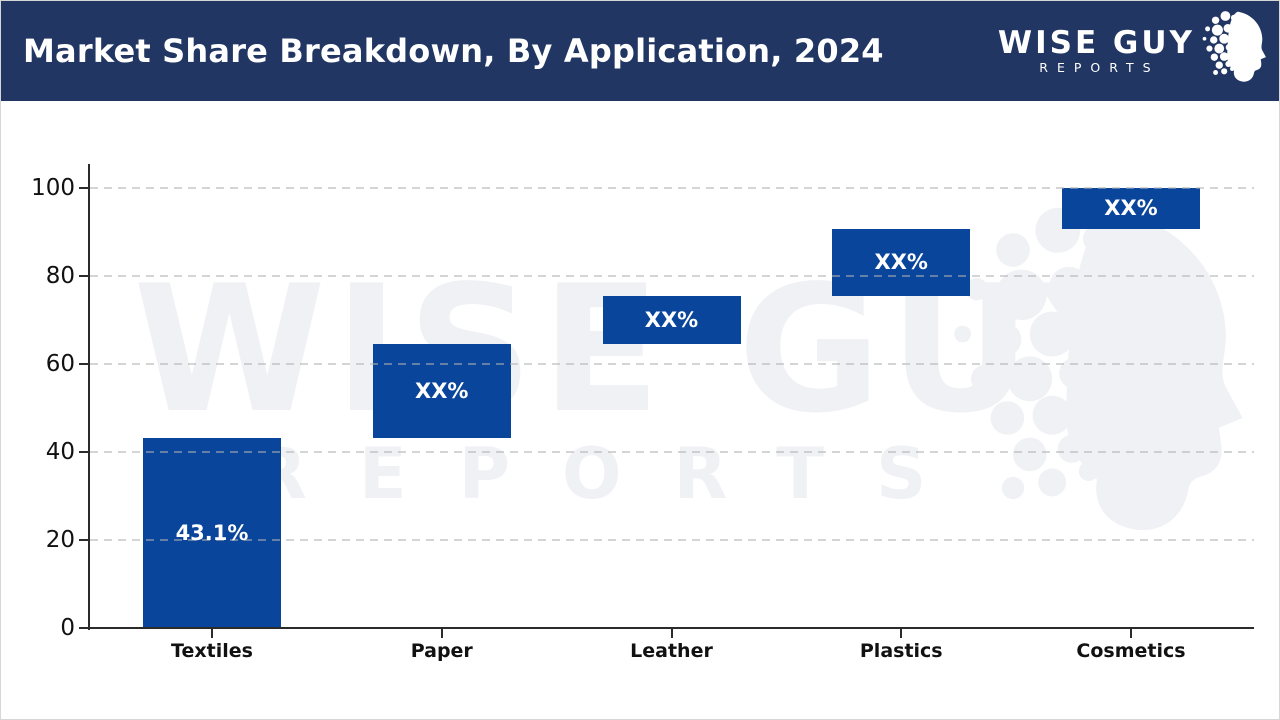 This screenshot has width=1280, height=720. Describe the element at coordinates (671, 628) in the screenshot. I see `x-axis` at that location.